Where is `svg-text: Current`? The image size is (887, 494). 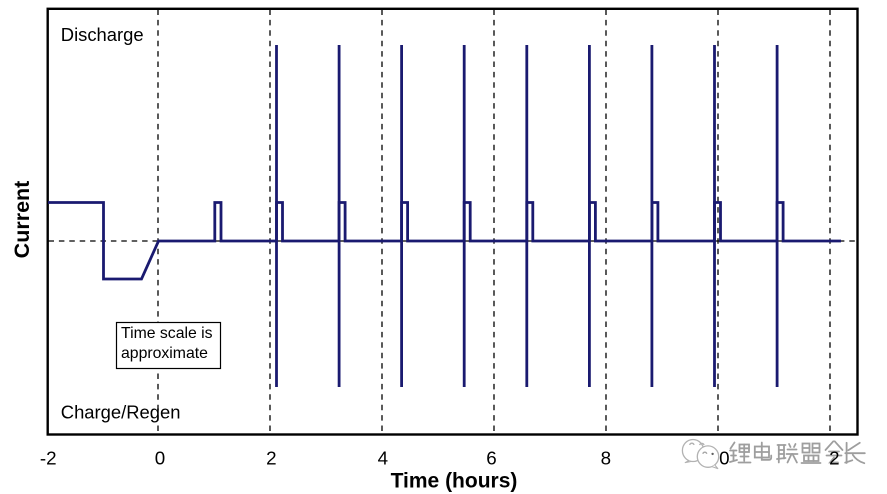 svg-text: Current is located at coordinates (22, 220).